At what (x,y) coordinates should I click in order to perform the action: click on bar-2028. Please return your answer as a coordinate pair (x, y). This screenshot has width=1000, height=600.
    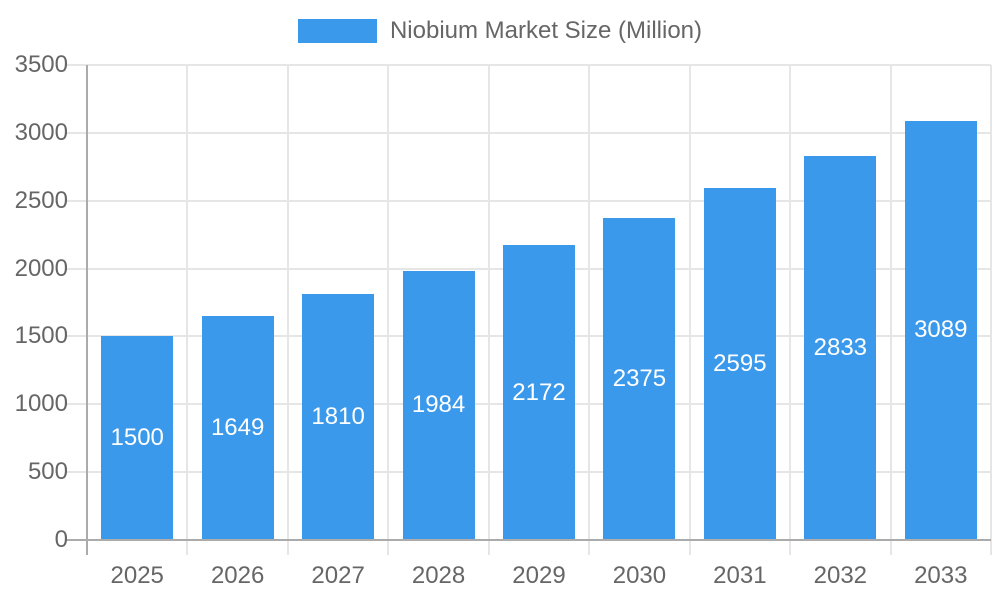
    Looking at the image, I should click on (438, 405).